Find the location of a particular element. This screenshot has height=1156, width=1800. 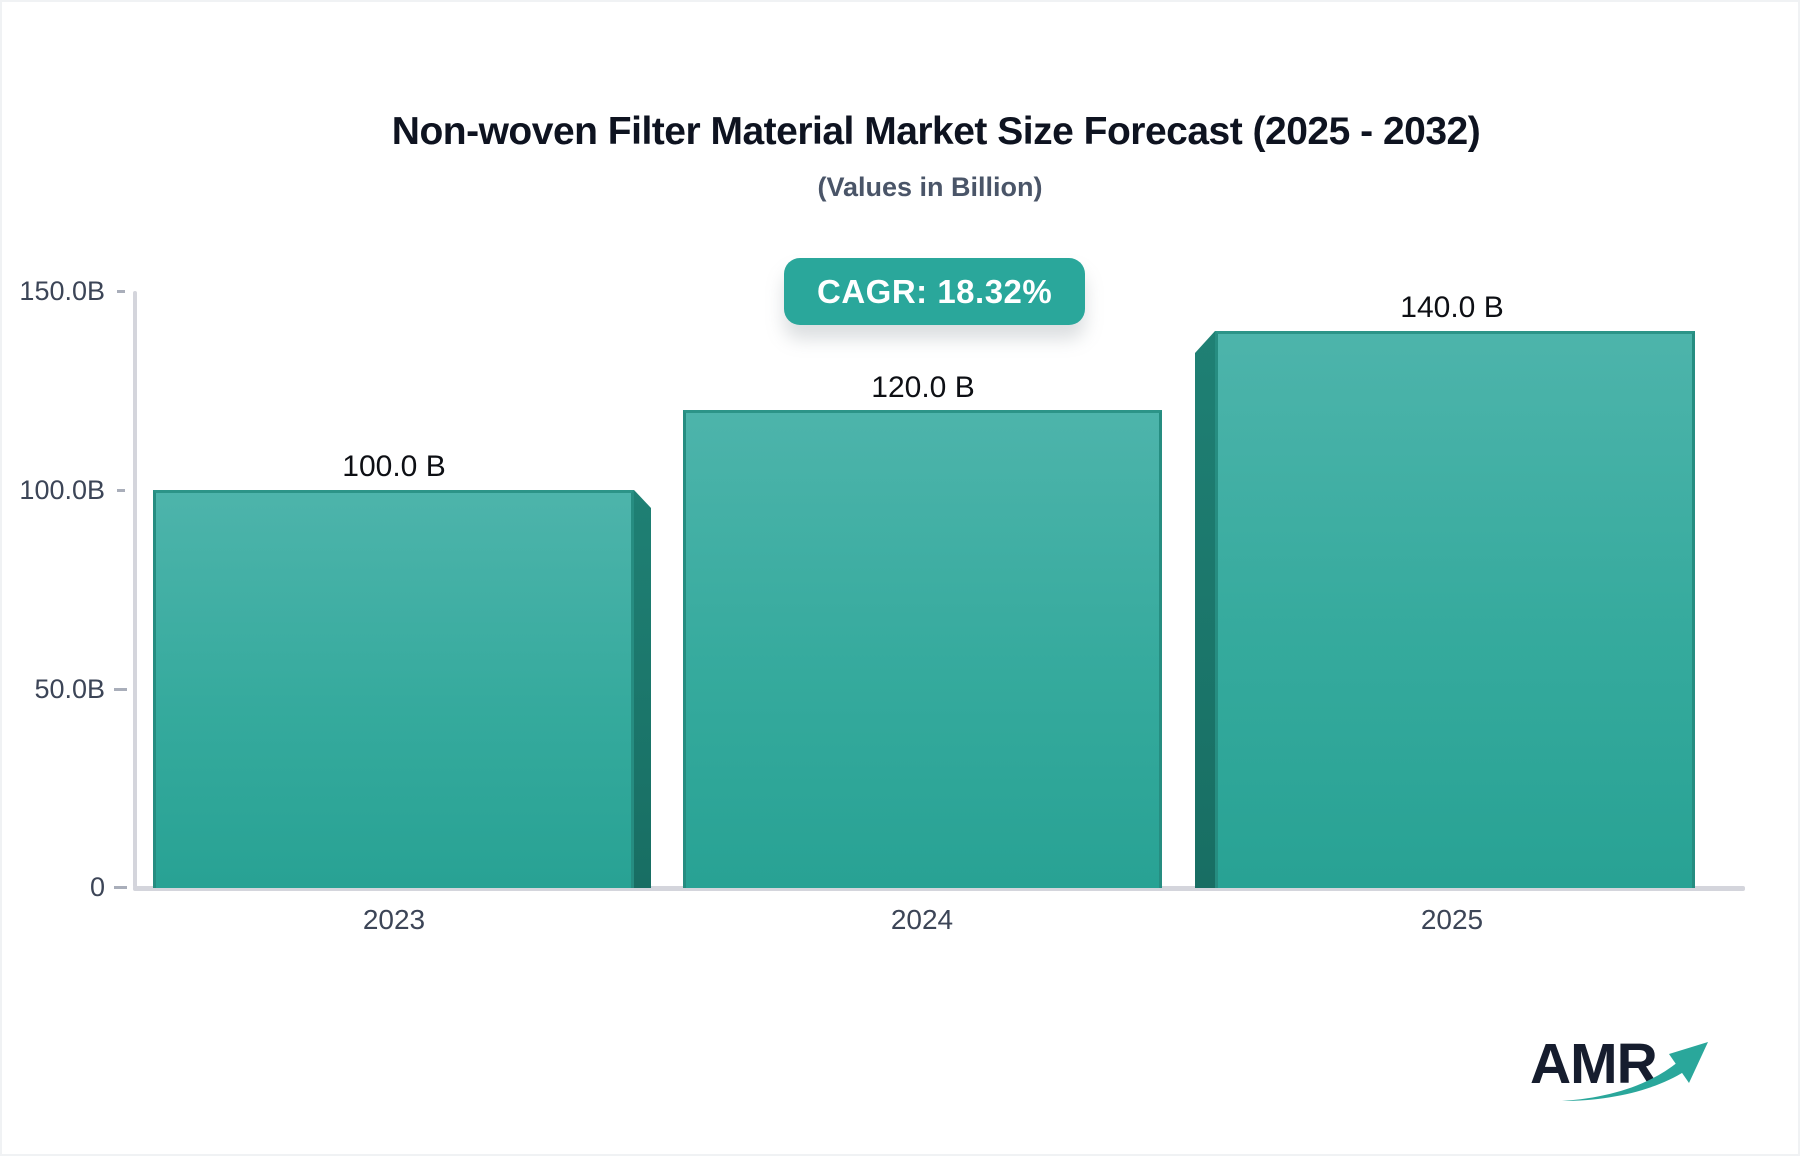

x-axis-label-2025: 2025 is located at coordinates (1452, 919).